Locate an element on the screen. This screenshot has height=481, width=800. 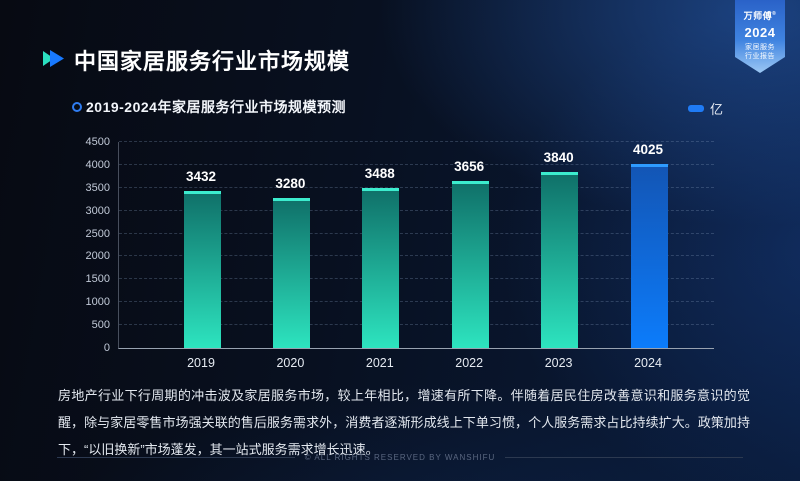
x-axis-label-2019: 2019 is located at coordinates (201, 363).